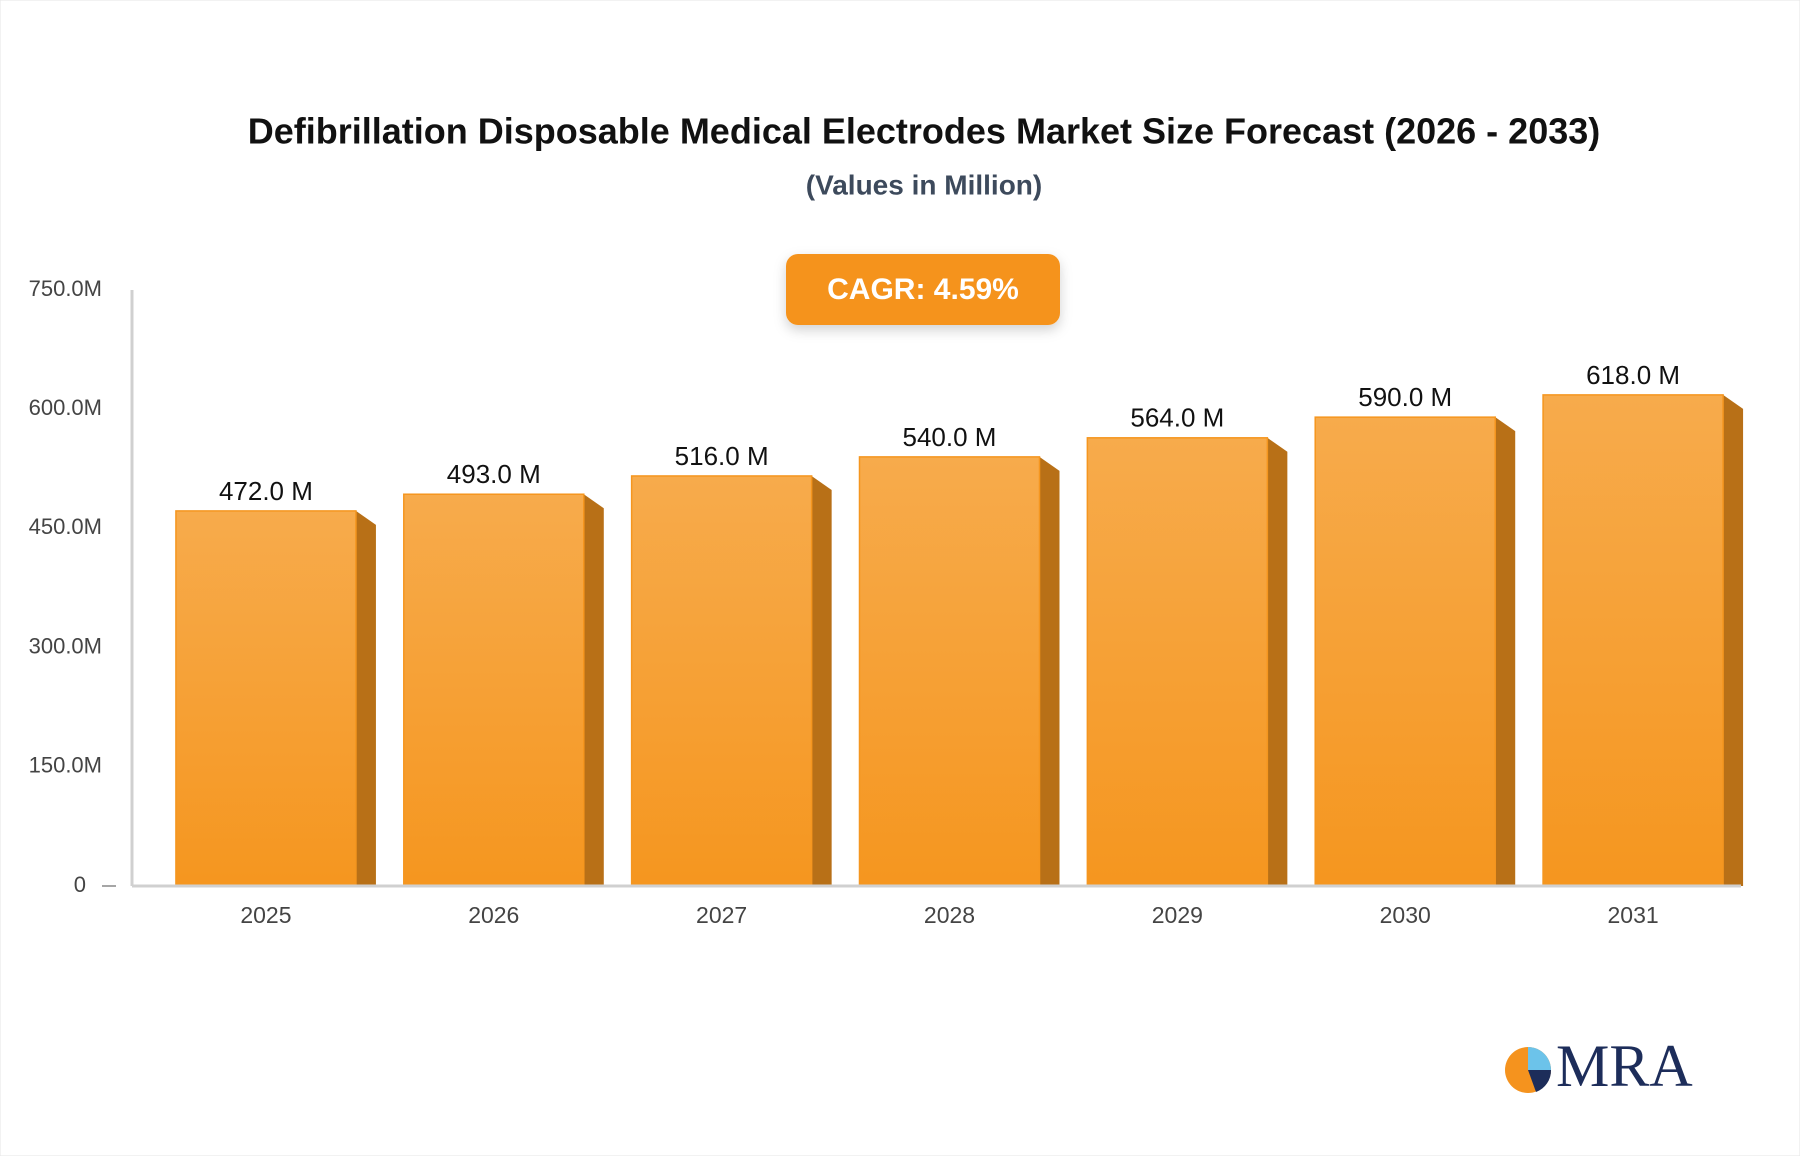 The width and height of the screenshot is (1800, 1156). I want to click on y-tick-label: 0, so click(80, 884).